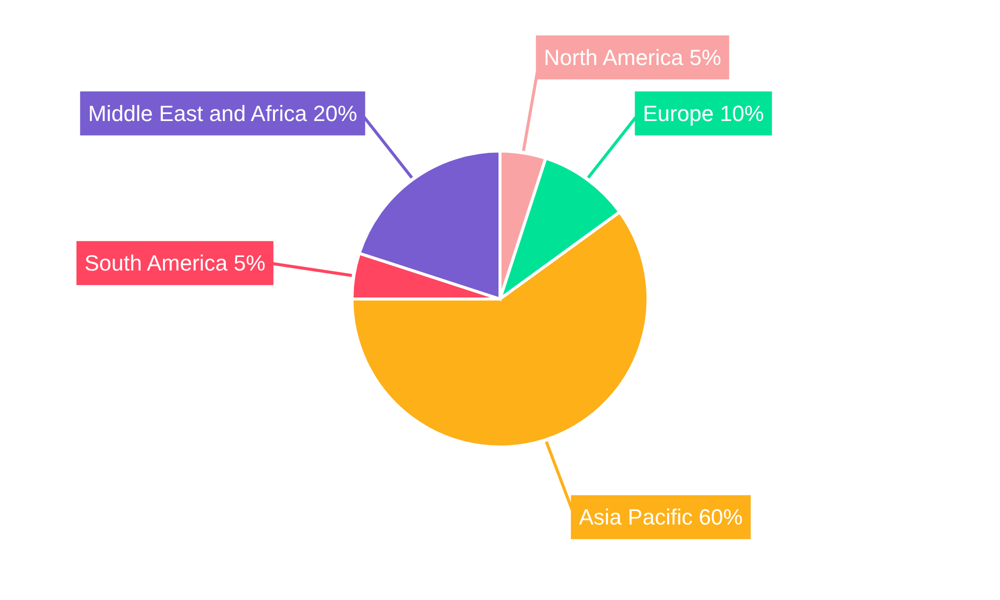 The height and width of the screenshot is (600, 1000). What do you see at coordinates (703, 113) in the screenshot?
I see `slice-label: Europe 10%` at bounding box center [703, 113].